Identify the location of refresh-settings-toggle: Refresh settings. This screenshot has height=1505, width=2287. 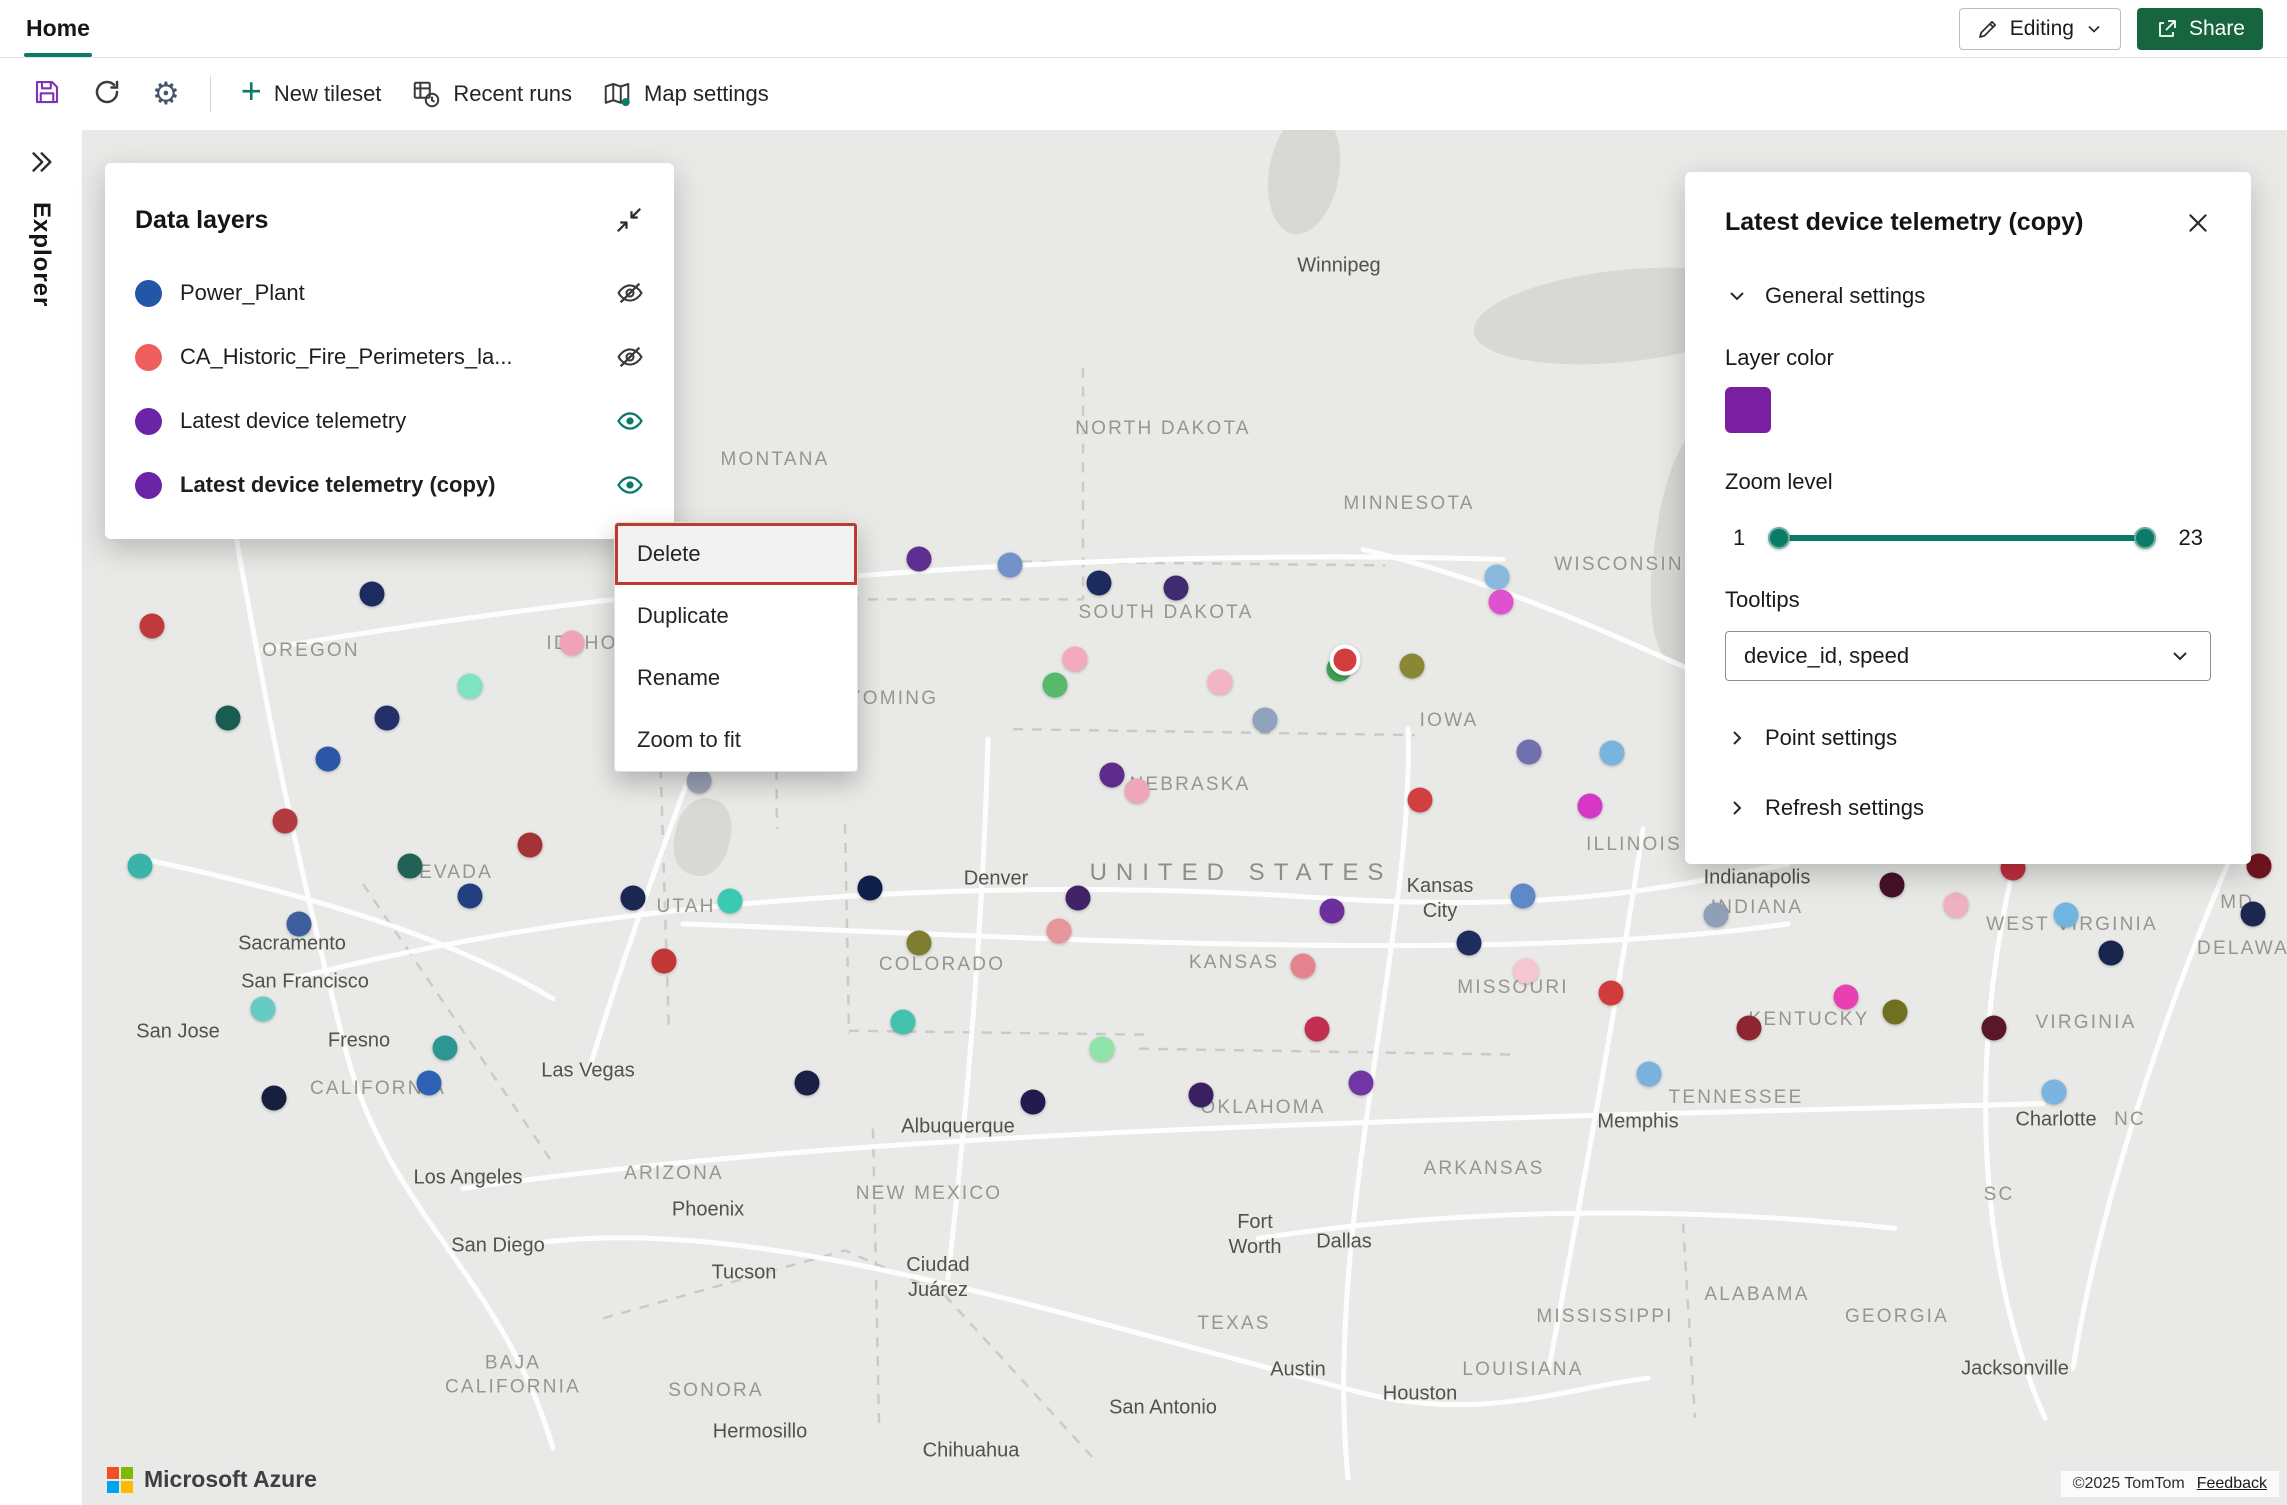
(1968, 808).